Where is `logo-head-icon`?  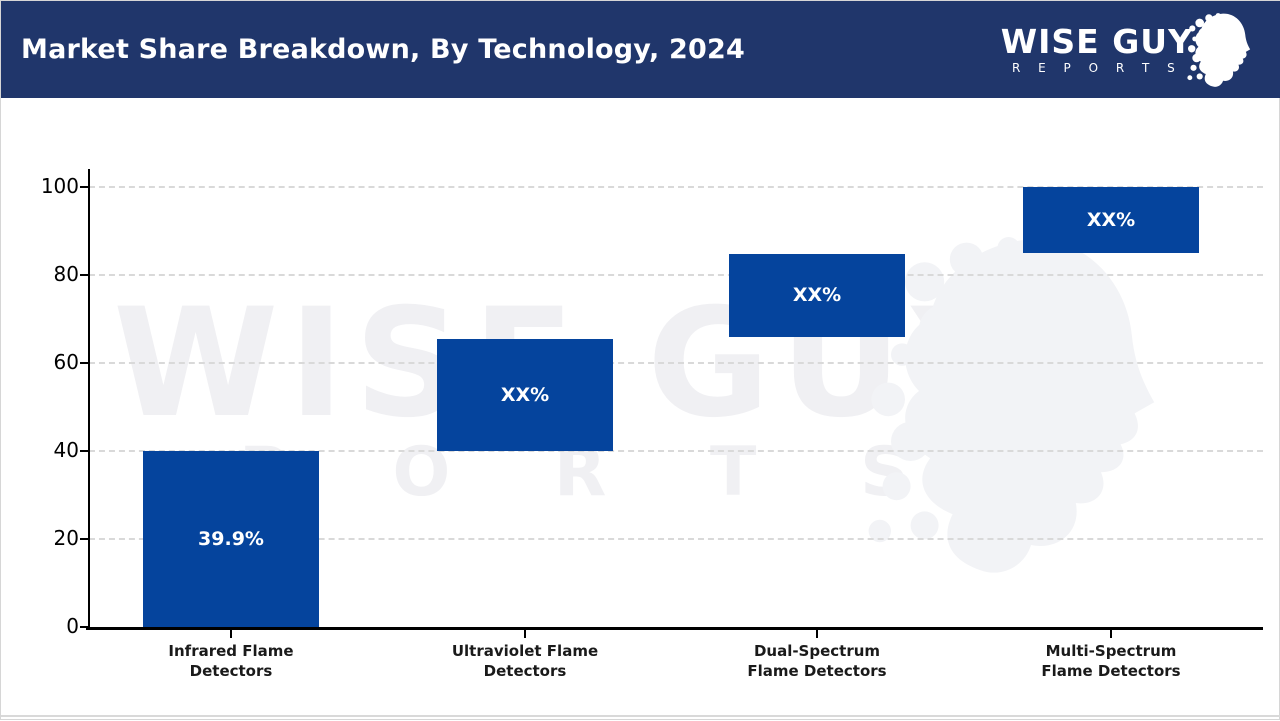
logo-head-icon is located at coordinates (1219, 49).